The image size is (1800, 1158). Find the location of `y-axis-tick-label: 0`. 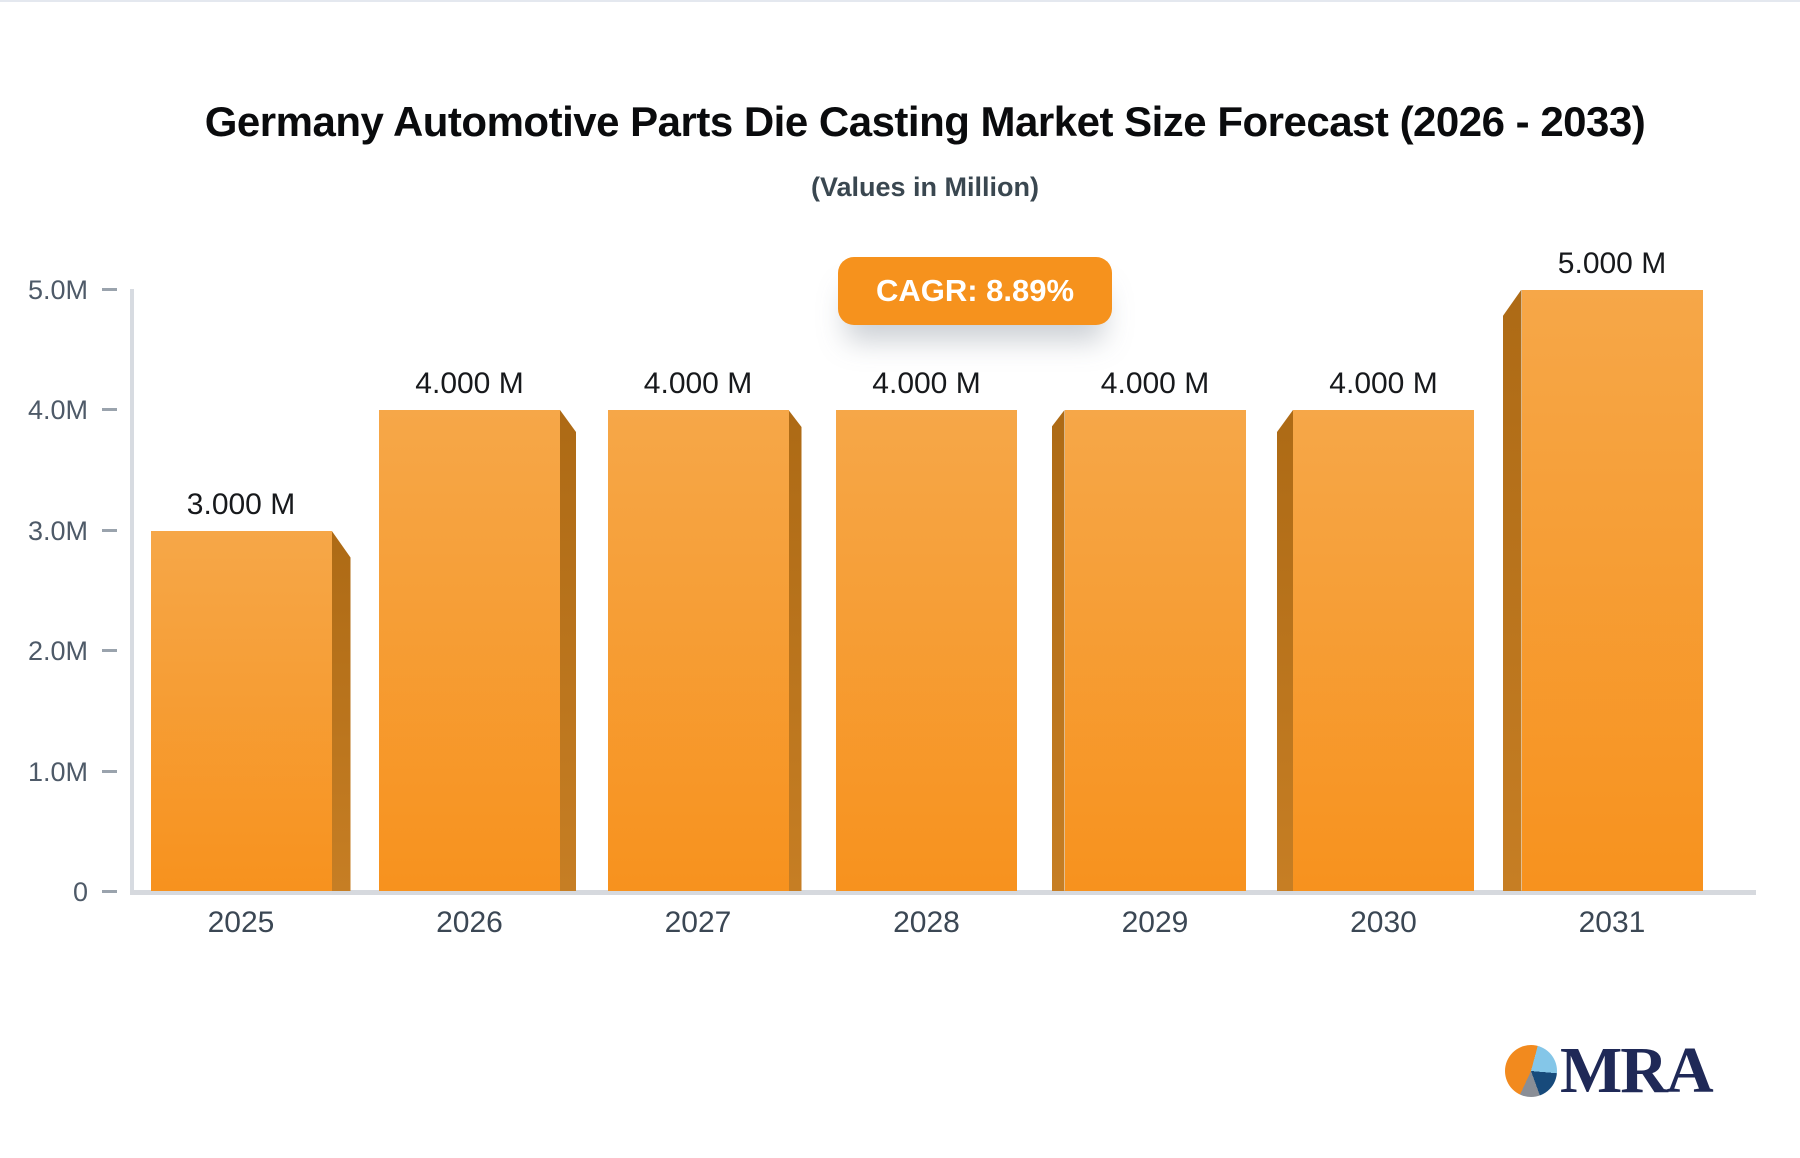

y-axis-tick-label: 0 is located at coordinates (80, 892).